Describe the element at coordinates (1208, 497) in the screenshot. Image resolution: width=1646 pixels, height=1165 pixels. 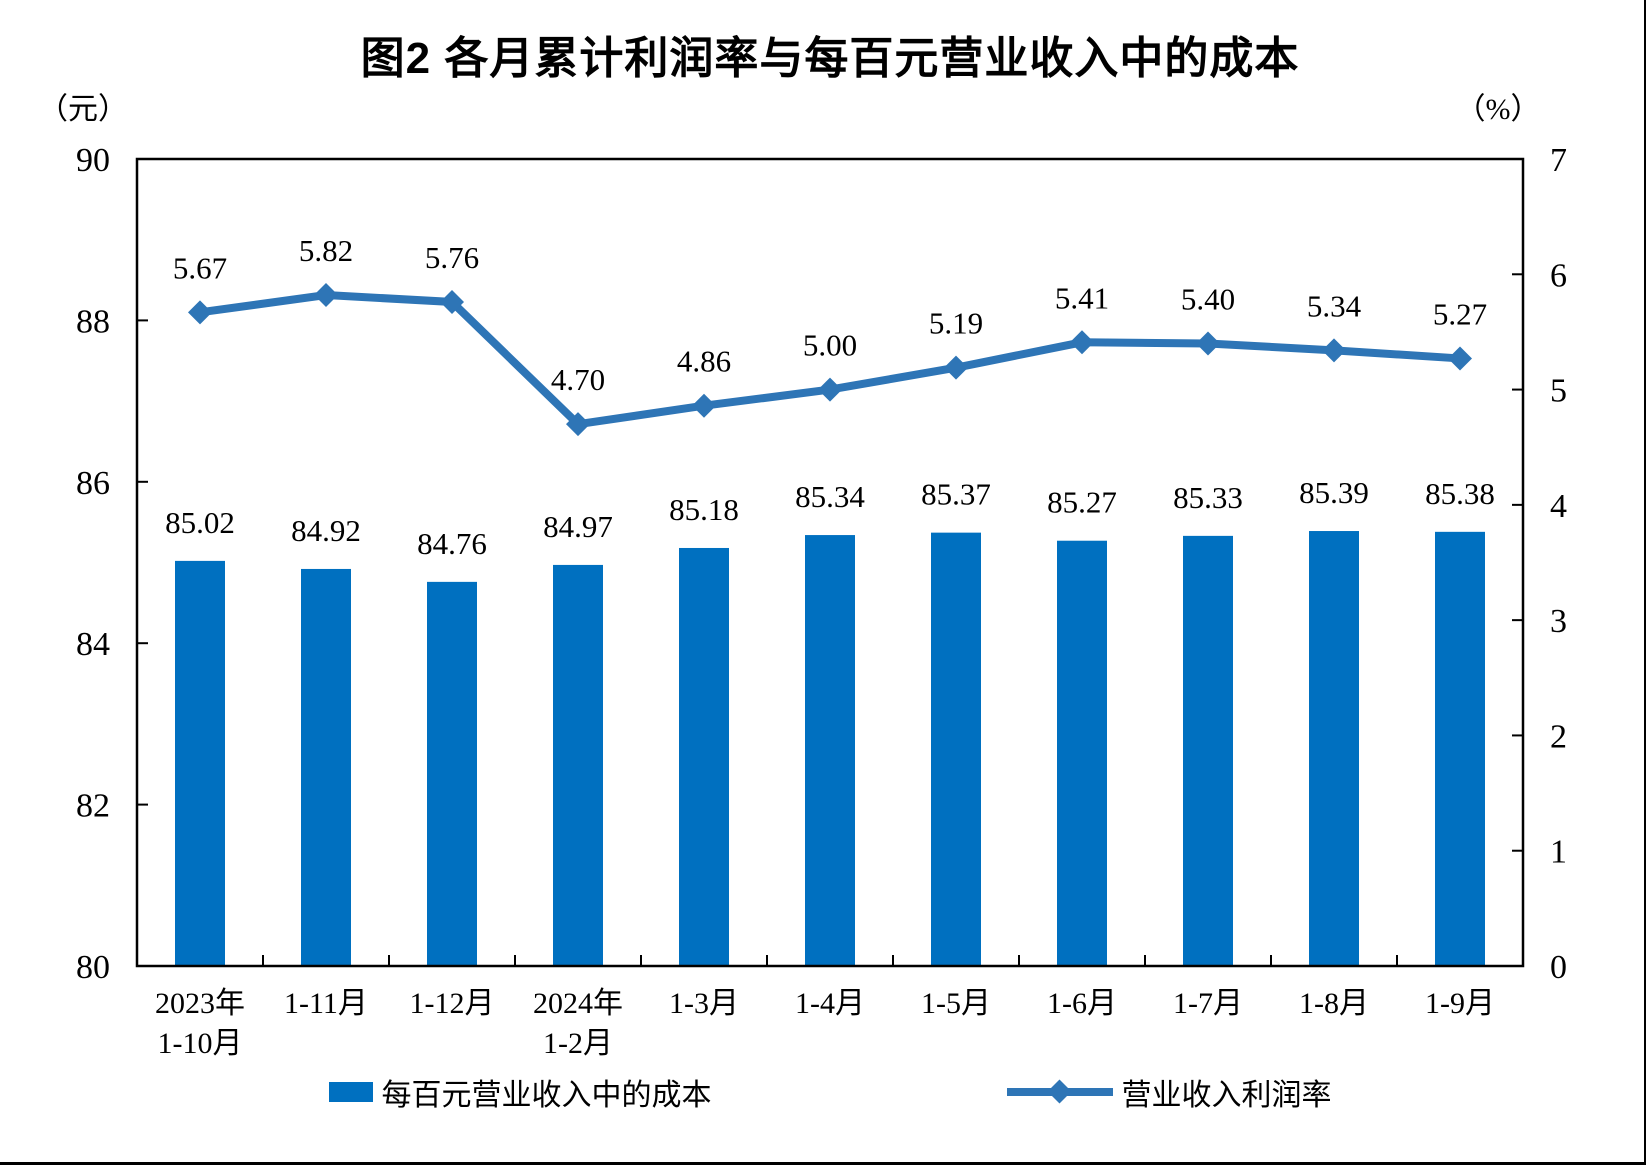
I see `bar-value-label: 85.33` at that location.